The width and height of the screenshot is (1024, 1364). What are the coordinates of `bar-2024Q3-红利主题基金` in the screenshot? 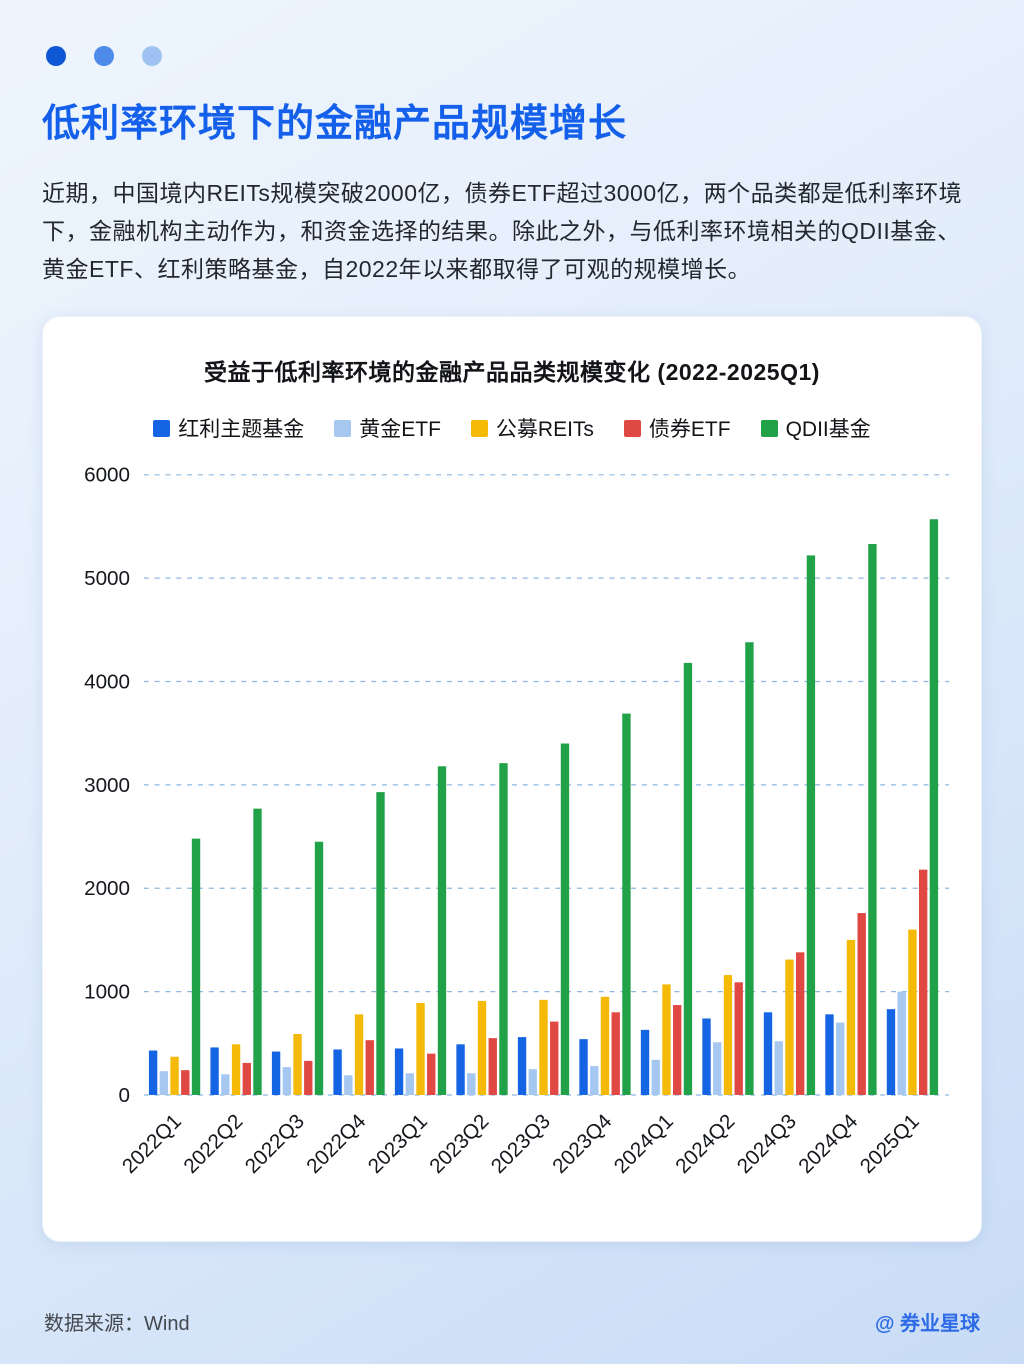 It's located at (768, 1054).